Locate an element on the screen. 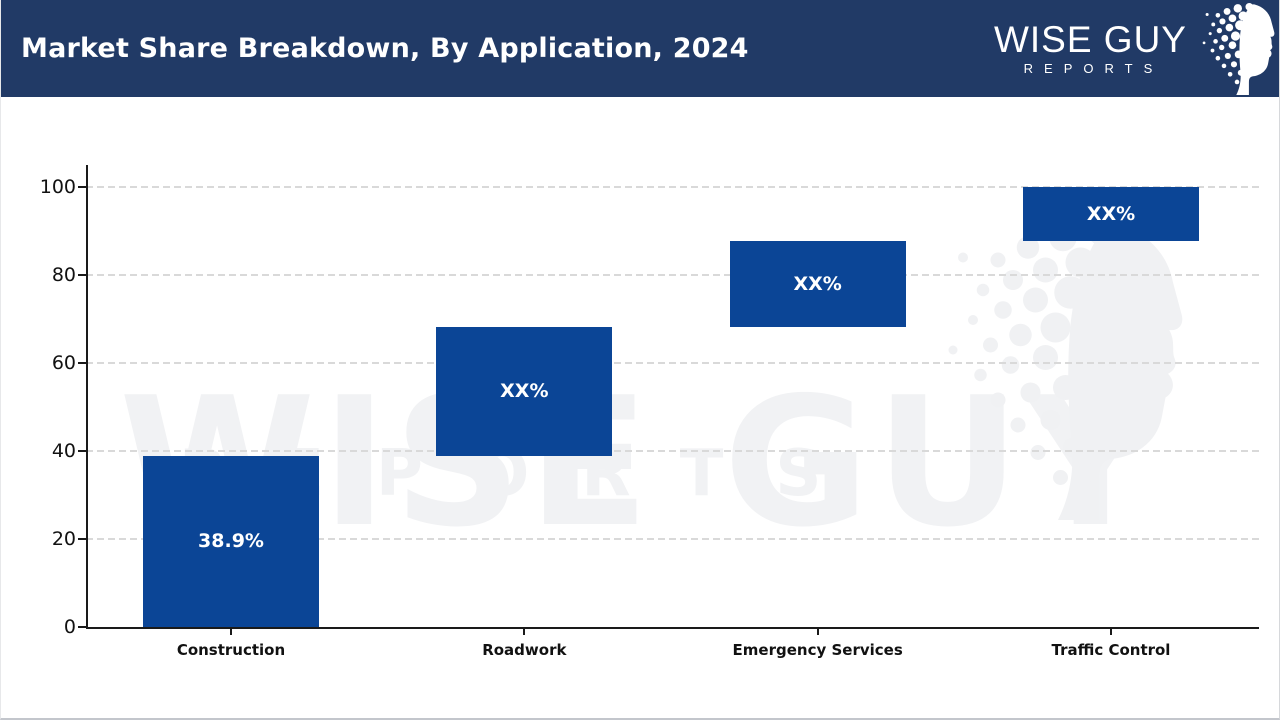  y-tick-label-80: 80 is located at coordinates (63, 275).